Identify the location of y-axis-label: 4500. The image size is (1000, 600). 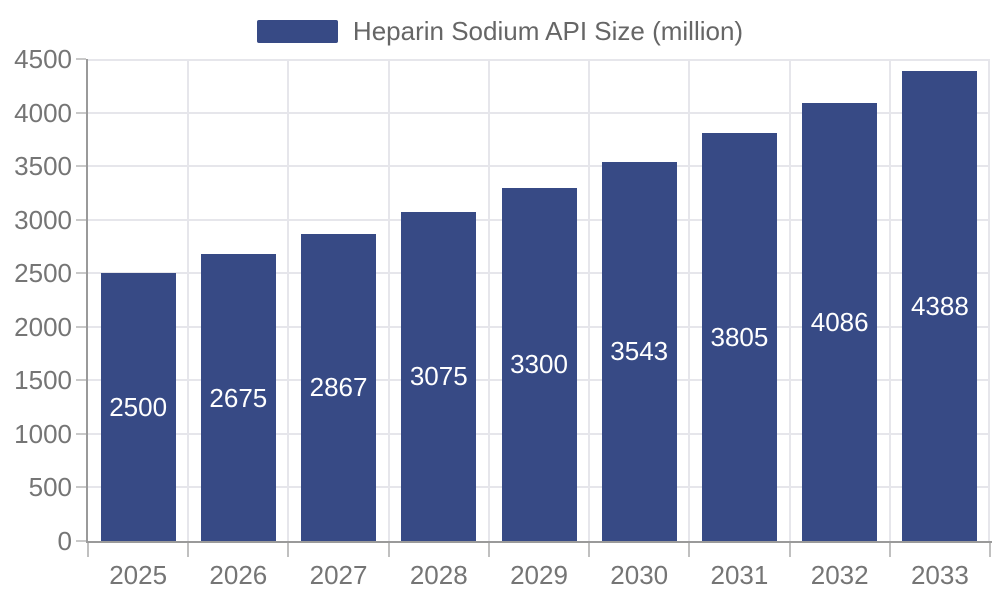
(43, 59).